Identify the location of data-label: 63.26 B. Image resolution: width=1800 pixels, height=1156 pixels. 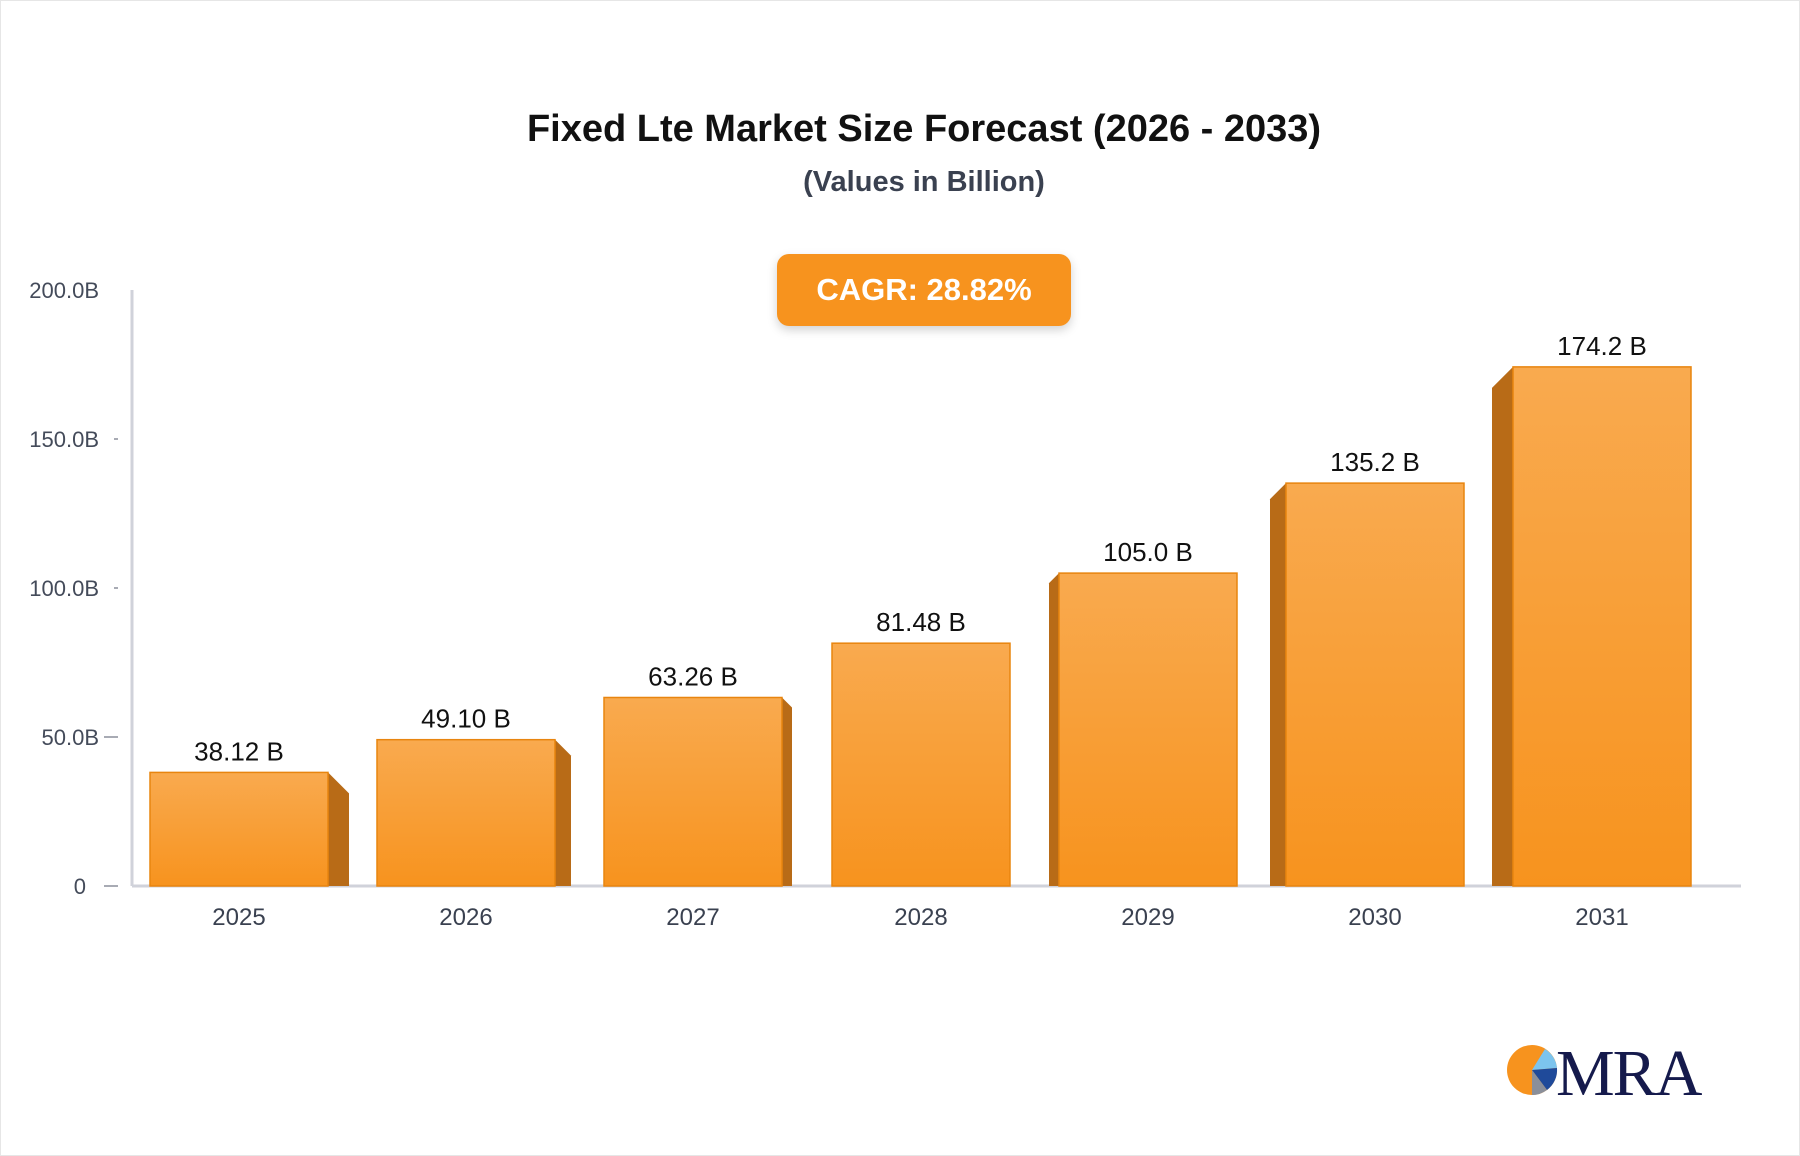
(693, 676).